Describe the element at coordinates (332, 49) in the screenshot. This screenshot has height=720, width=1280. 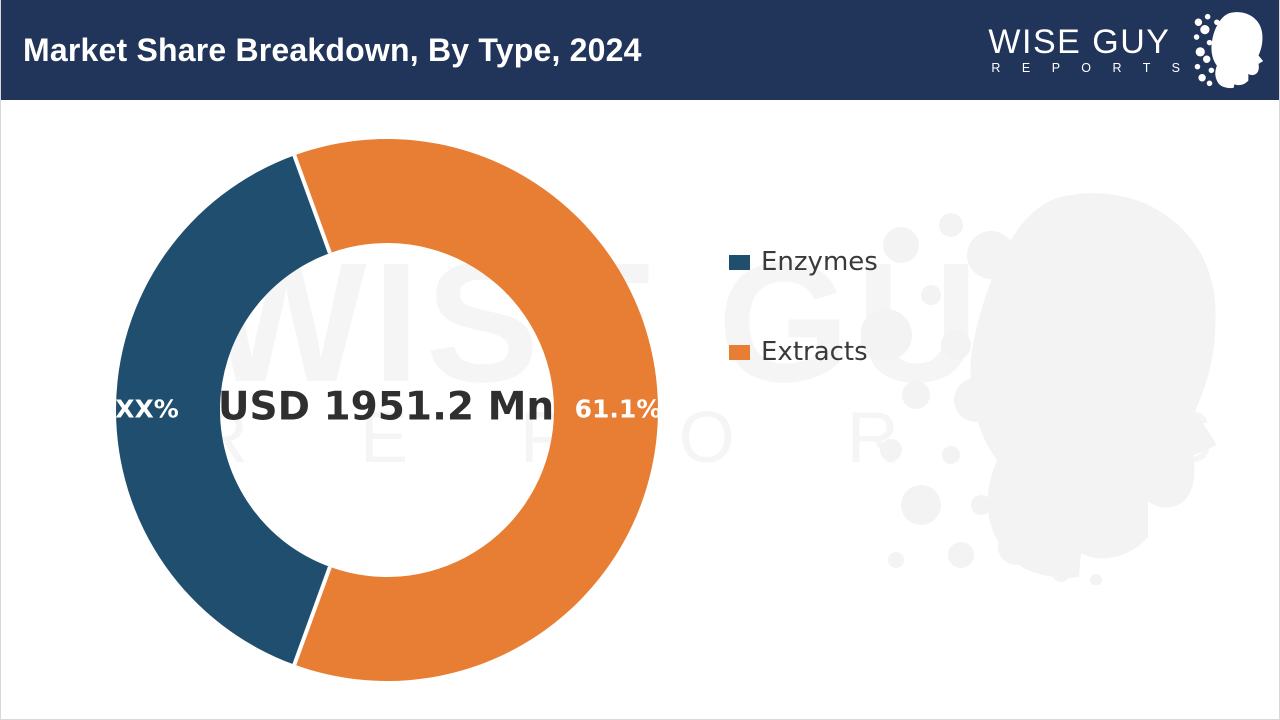
I see `page-title: Market Share Breakdown, By Type, 2024` at that location.